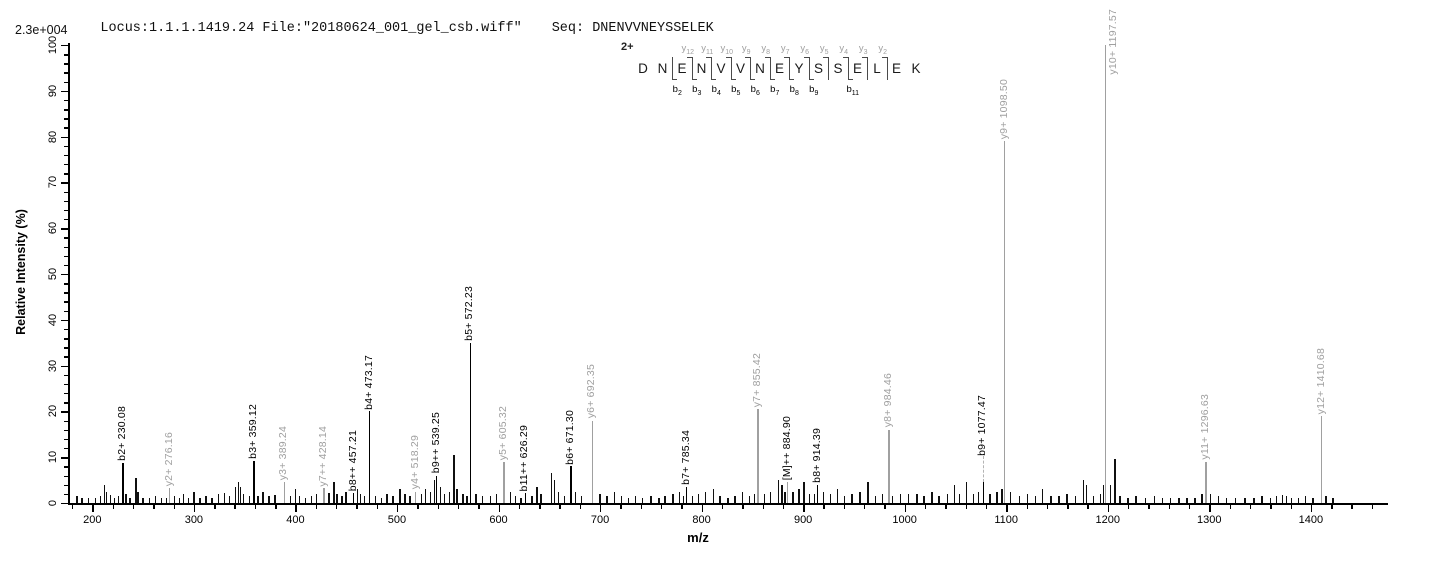 This screenshot has height=562, width=1436. Describe the element at coordinates (728, 504) in the screenshot. I see `x-axis-line` at that location.